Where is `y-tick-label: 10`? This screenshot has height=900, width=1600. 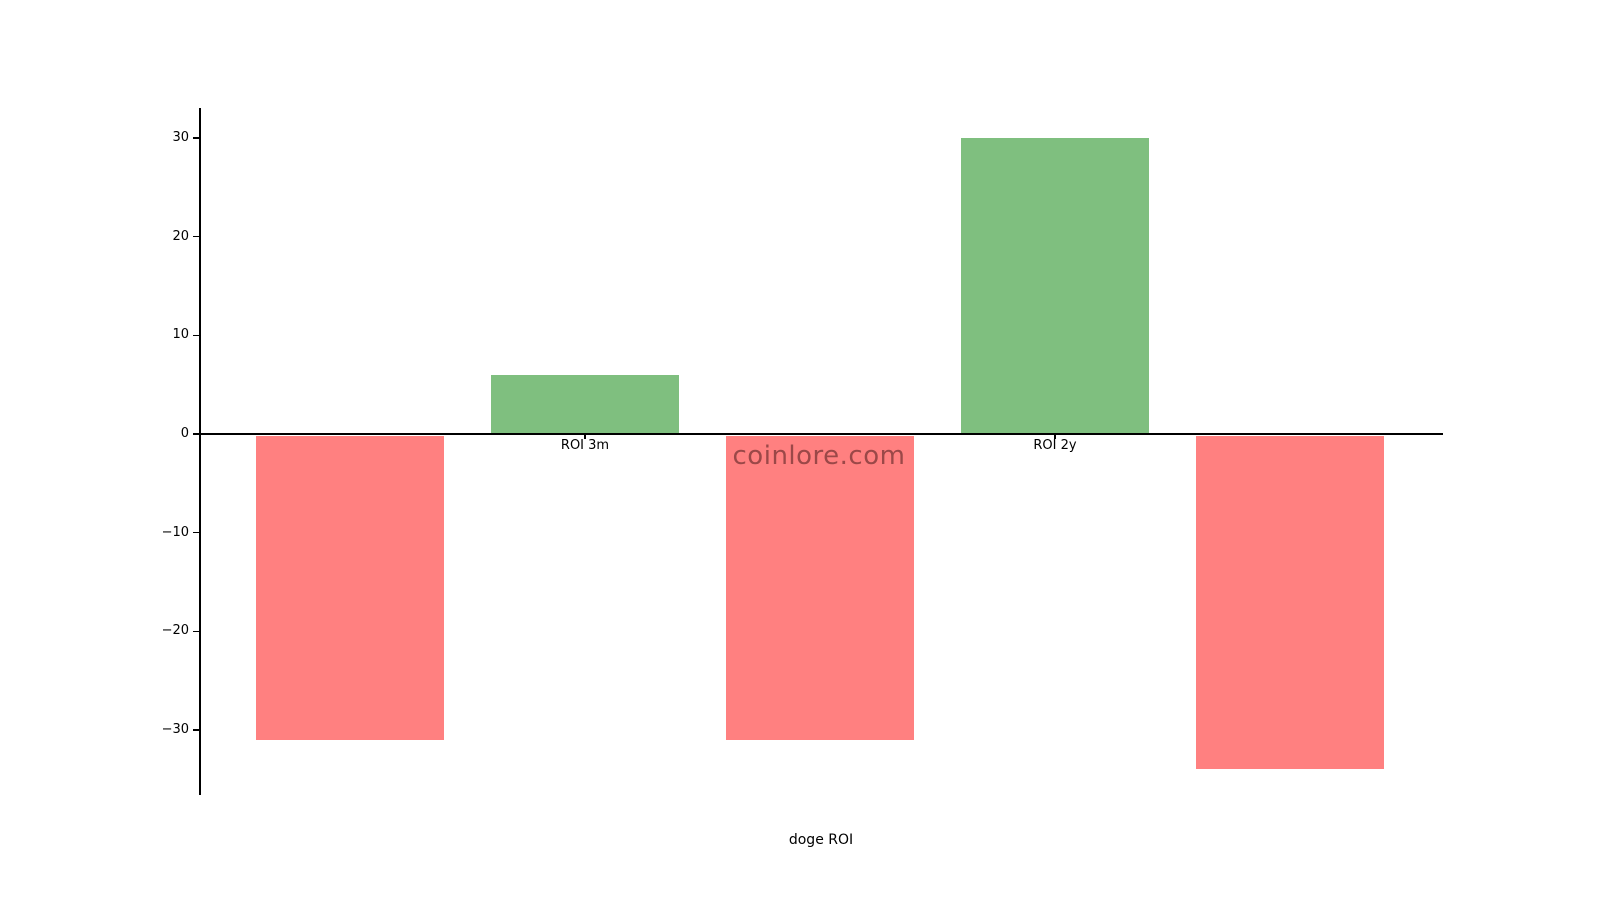
y-tick-label: 10 is located at coordinates (180, 335).